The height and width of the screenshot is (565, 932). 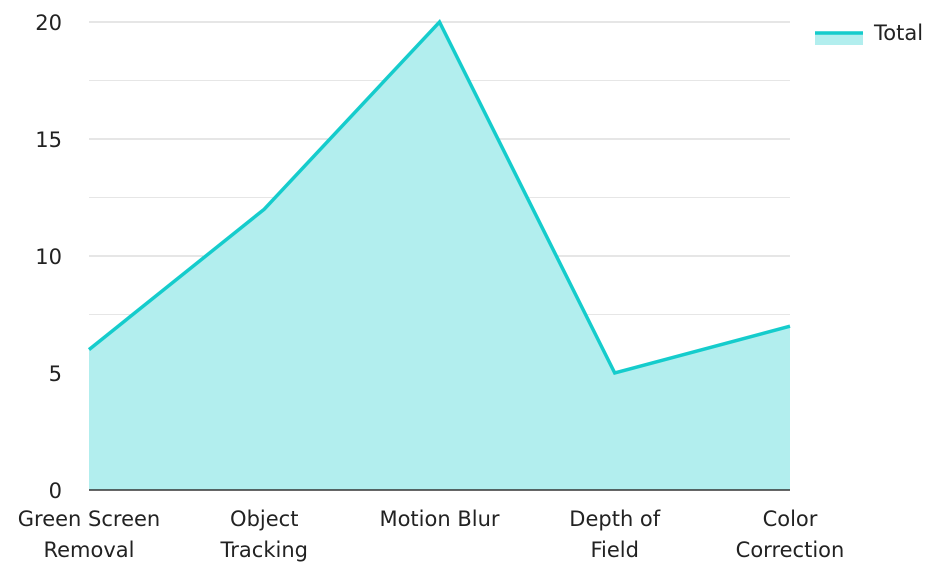 I want to click on legend-swatch-fill, so click(x=839, y=39).